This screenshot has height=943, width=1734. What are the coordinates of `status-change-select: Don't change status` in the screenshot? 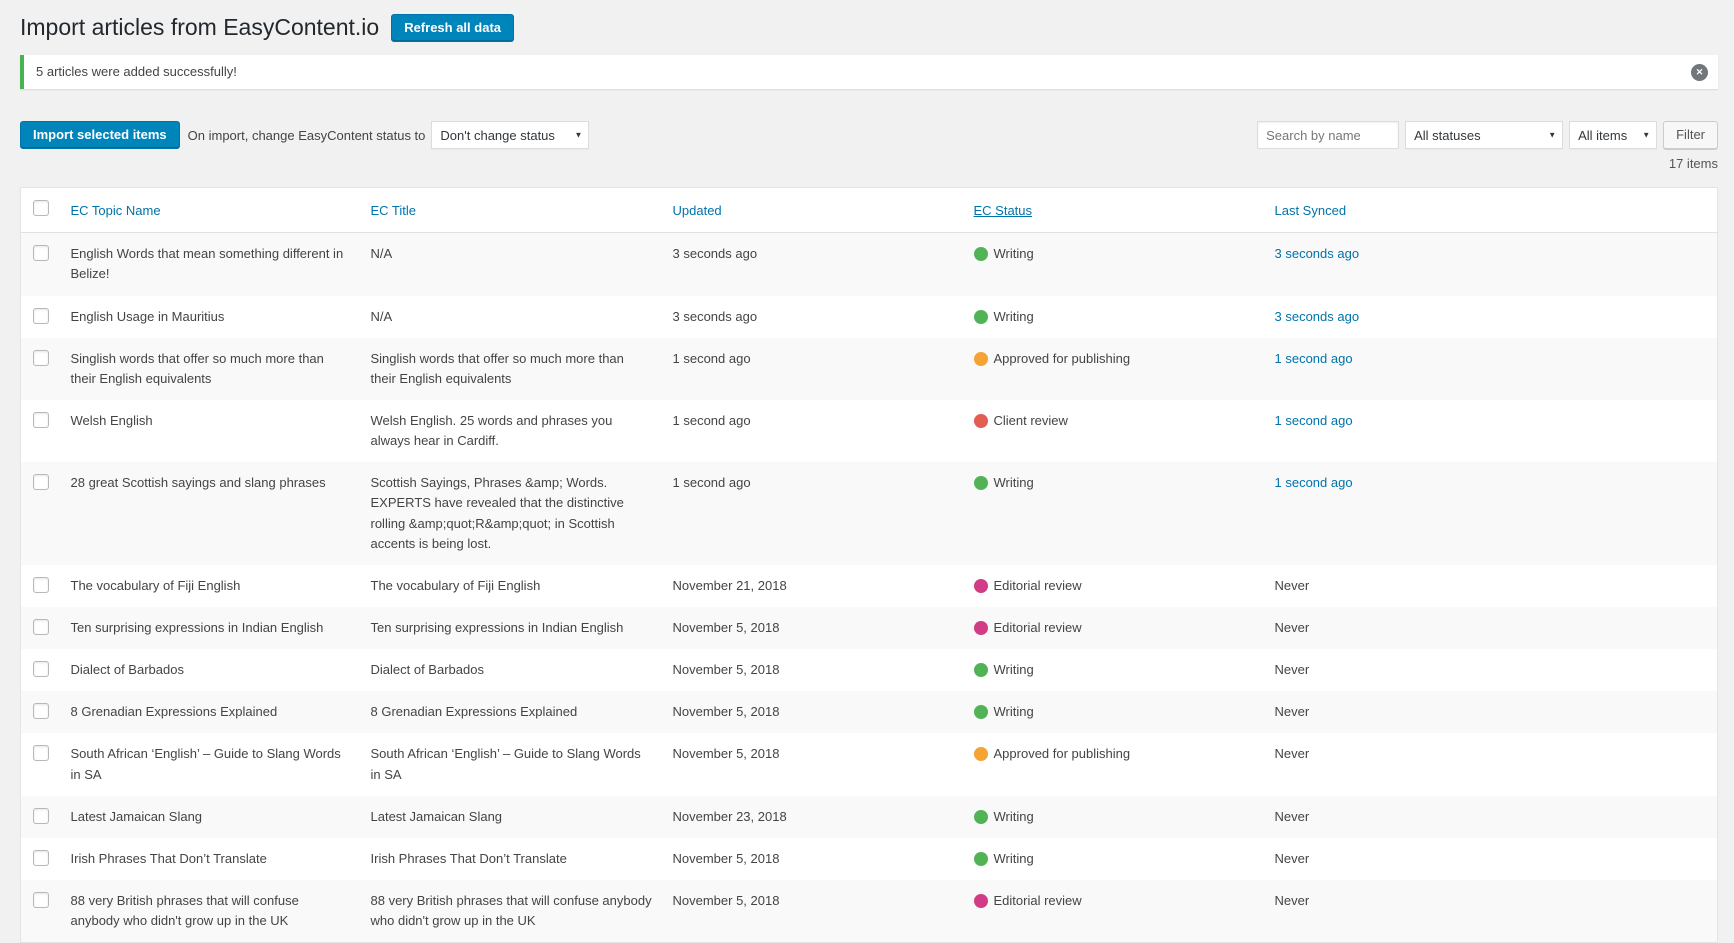 It's located at (510, 135).